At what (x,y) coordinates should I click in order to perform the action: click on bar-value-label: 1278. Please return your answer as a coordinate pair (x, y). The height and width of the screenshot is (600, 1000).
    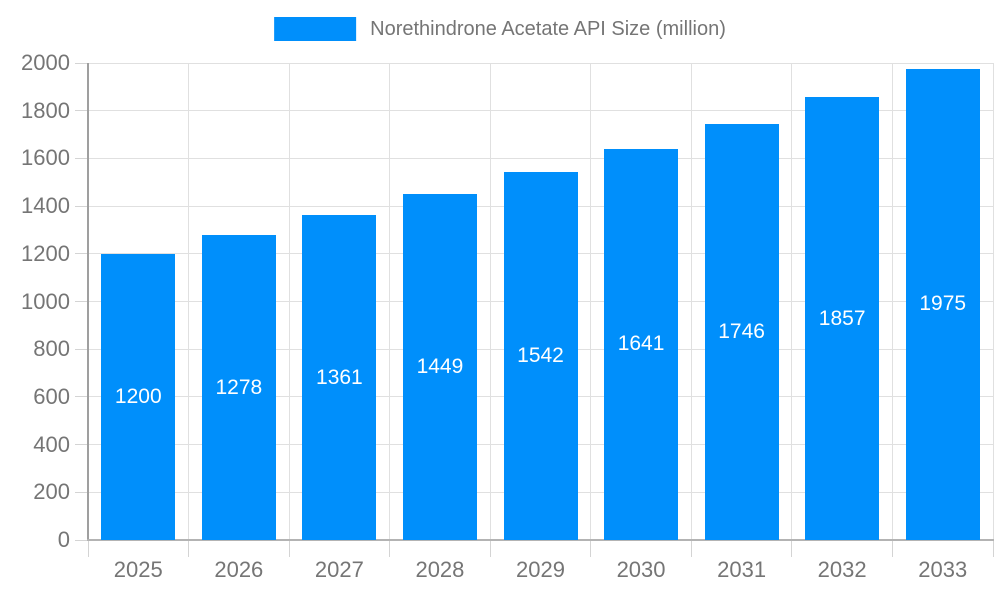
    Looking at the image, I should click on (239, 387).